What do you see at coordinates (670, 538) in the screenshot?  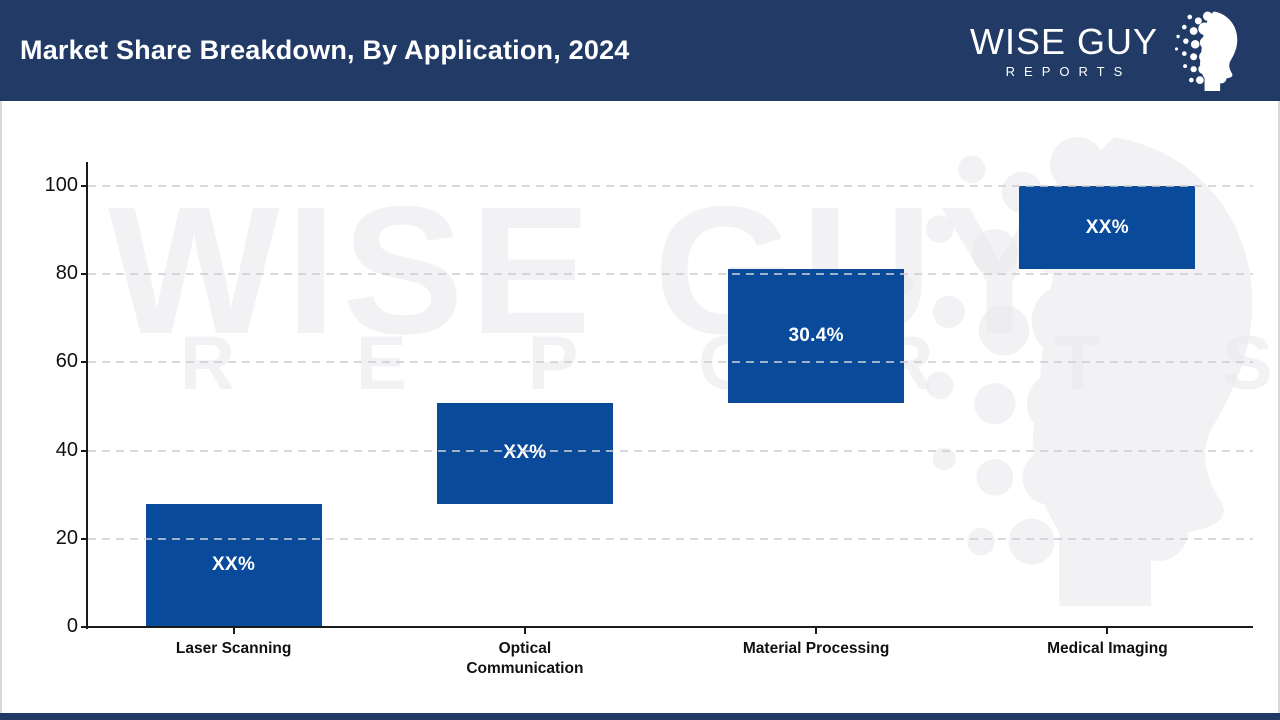 I see `gridline-y20` at bounding box center [670, 538].